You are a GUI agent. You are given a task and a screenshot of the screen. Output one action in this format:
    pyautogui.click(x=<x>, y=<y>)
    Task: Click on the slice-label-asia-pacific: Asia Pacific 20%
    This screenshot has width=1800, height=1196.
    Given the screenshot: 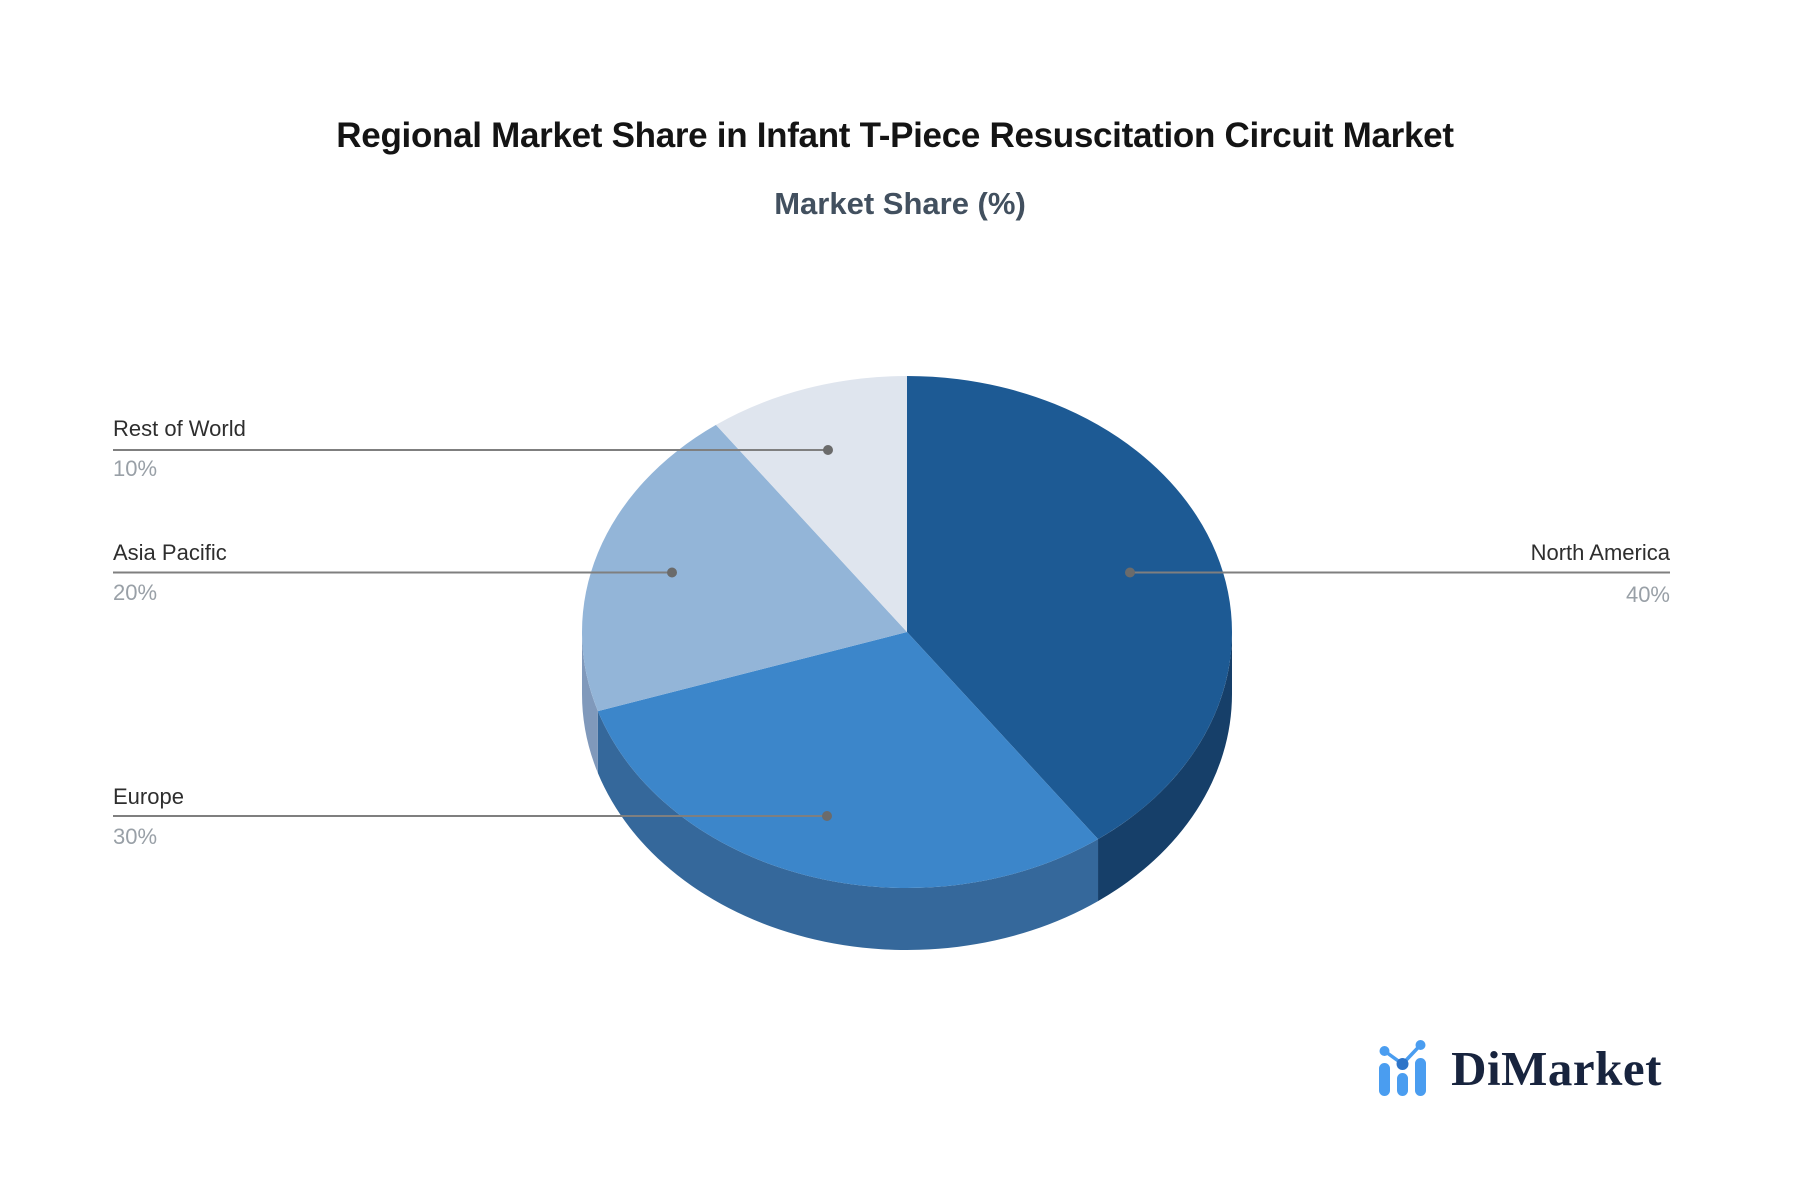 What is the action you would take?
    pyautogui.click(x=313, y=573)
    